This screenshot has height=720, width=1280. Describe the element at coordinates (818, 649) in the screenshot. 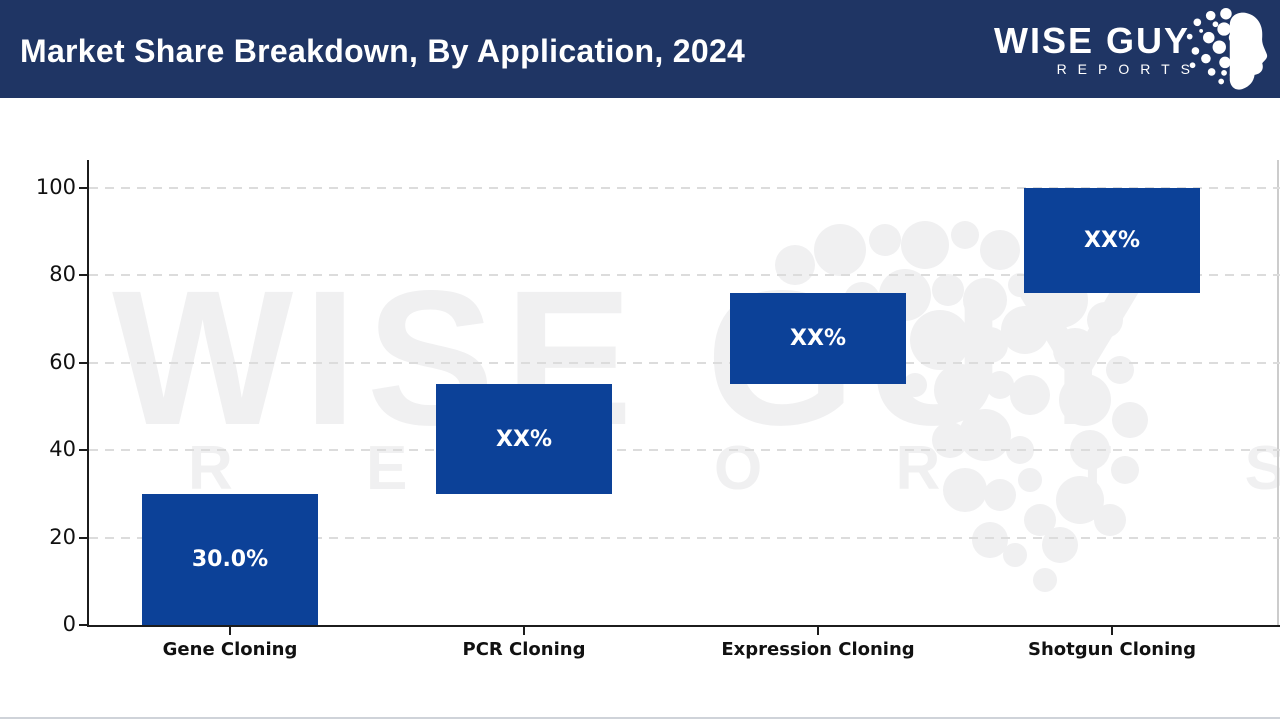

I see `x-category-label: Expression Cloning` at that location.